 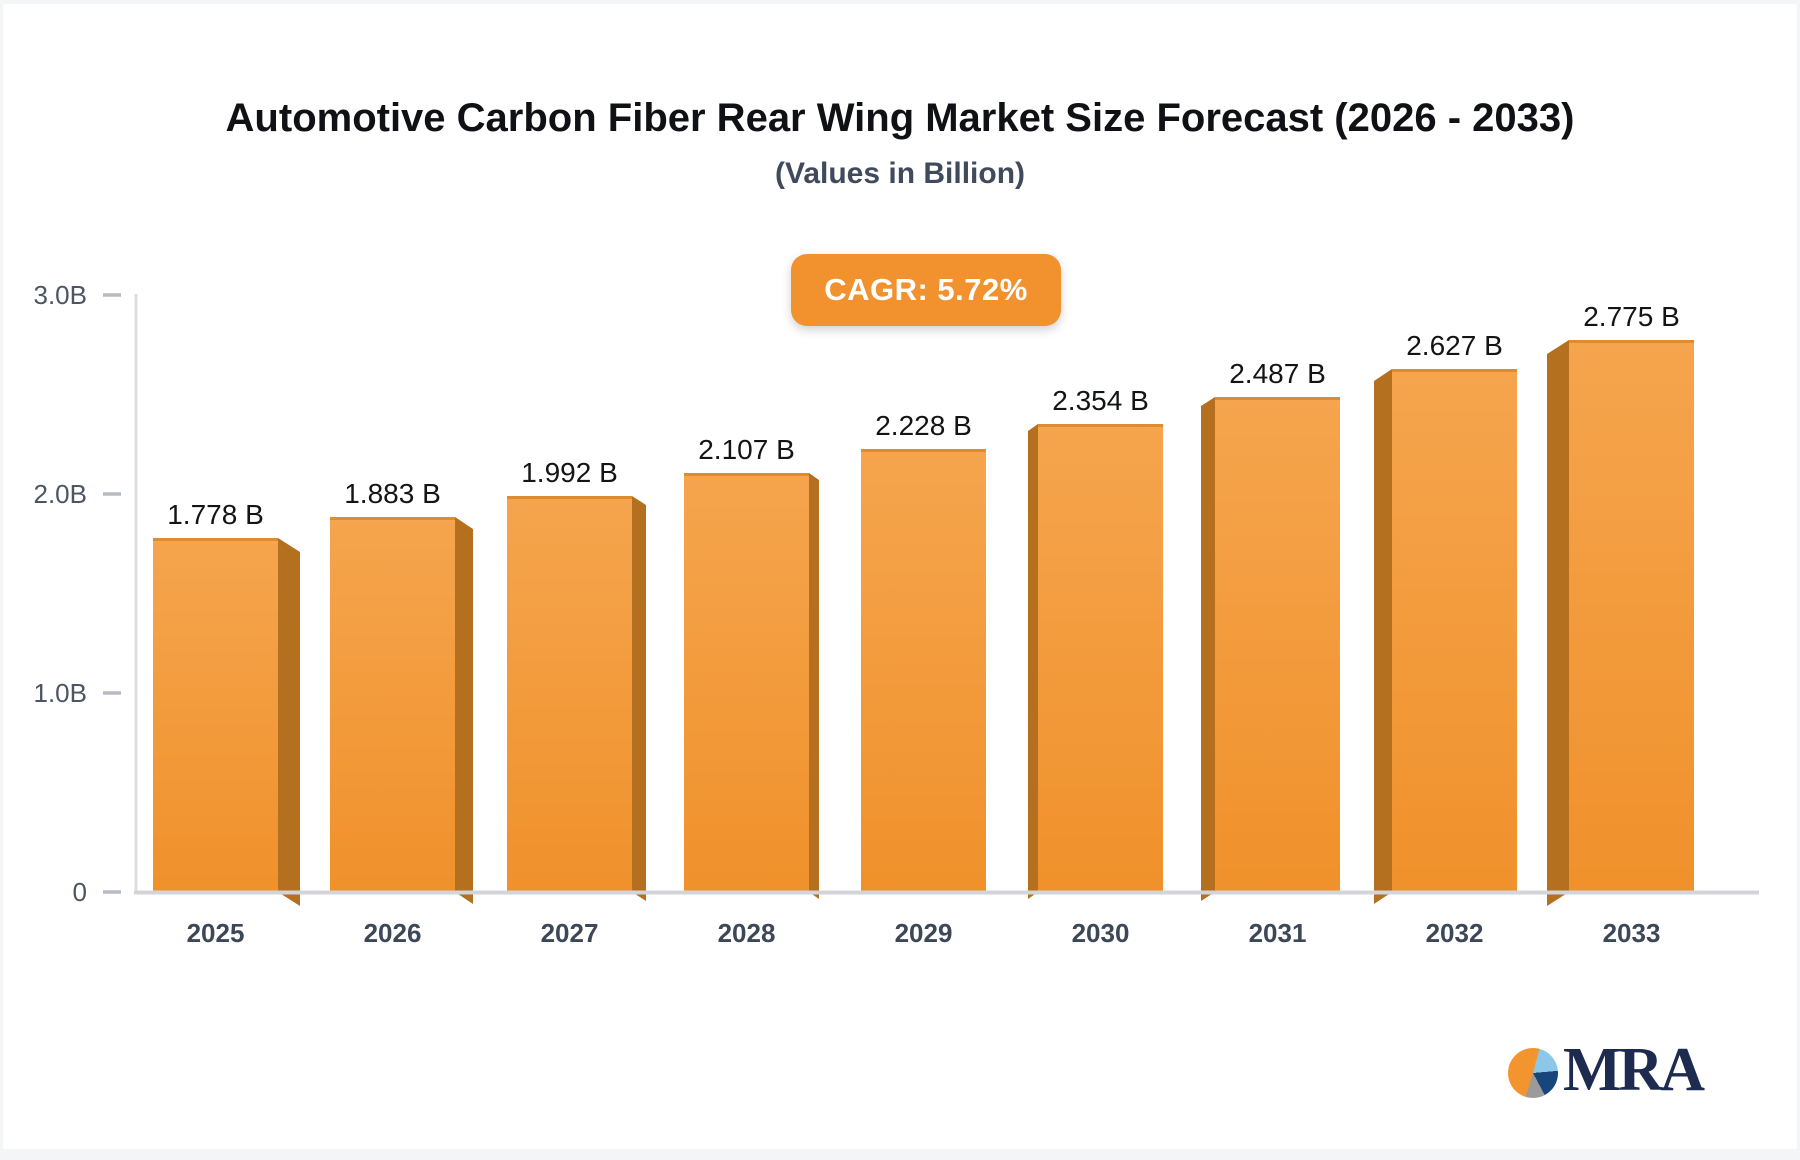 I want to click on cagr-badge: CAGR: 5.72%, so click(x=926, y=290).